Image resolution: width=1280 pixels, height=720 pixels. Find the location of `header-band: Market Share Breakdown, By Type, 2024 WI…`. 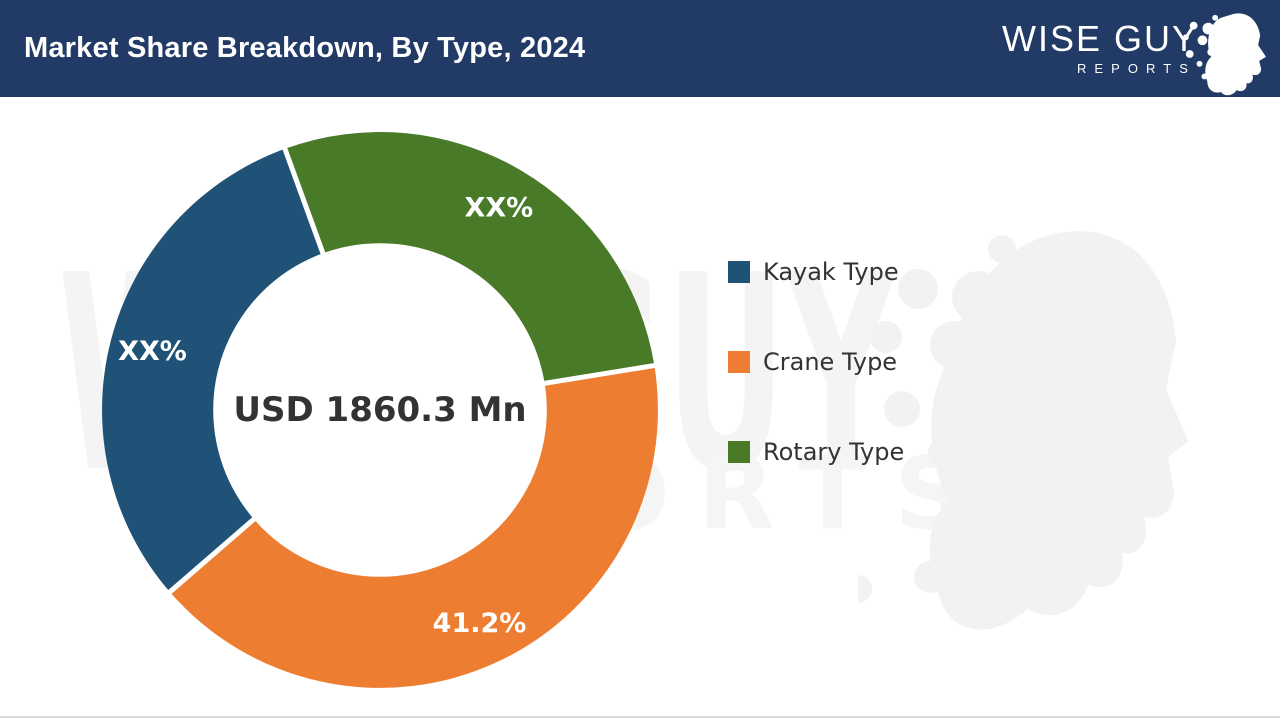

header-band: Market Share Breakdown, By Type, 2024 WI… is located at coordinates (640, 48).